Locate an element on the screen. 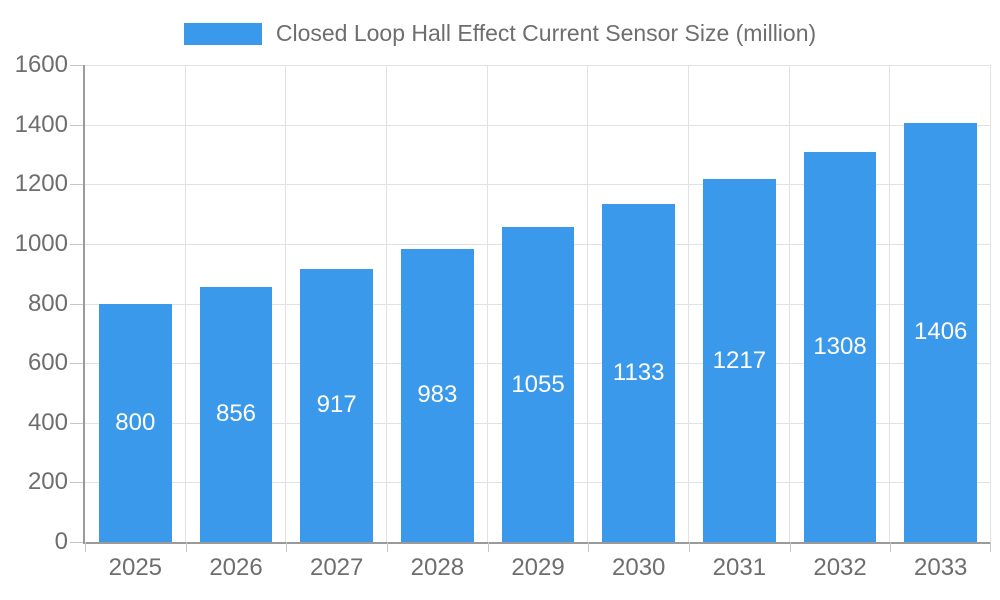 Image resolution: width=1000 pixels, height=600 pixels. y-tick-label: 400 is located at coordinates (47, 422).